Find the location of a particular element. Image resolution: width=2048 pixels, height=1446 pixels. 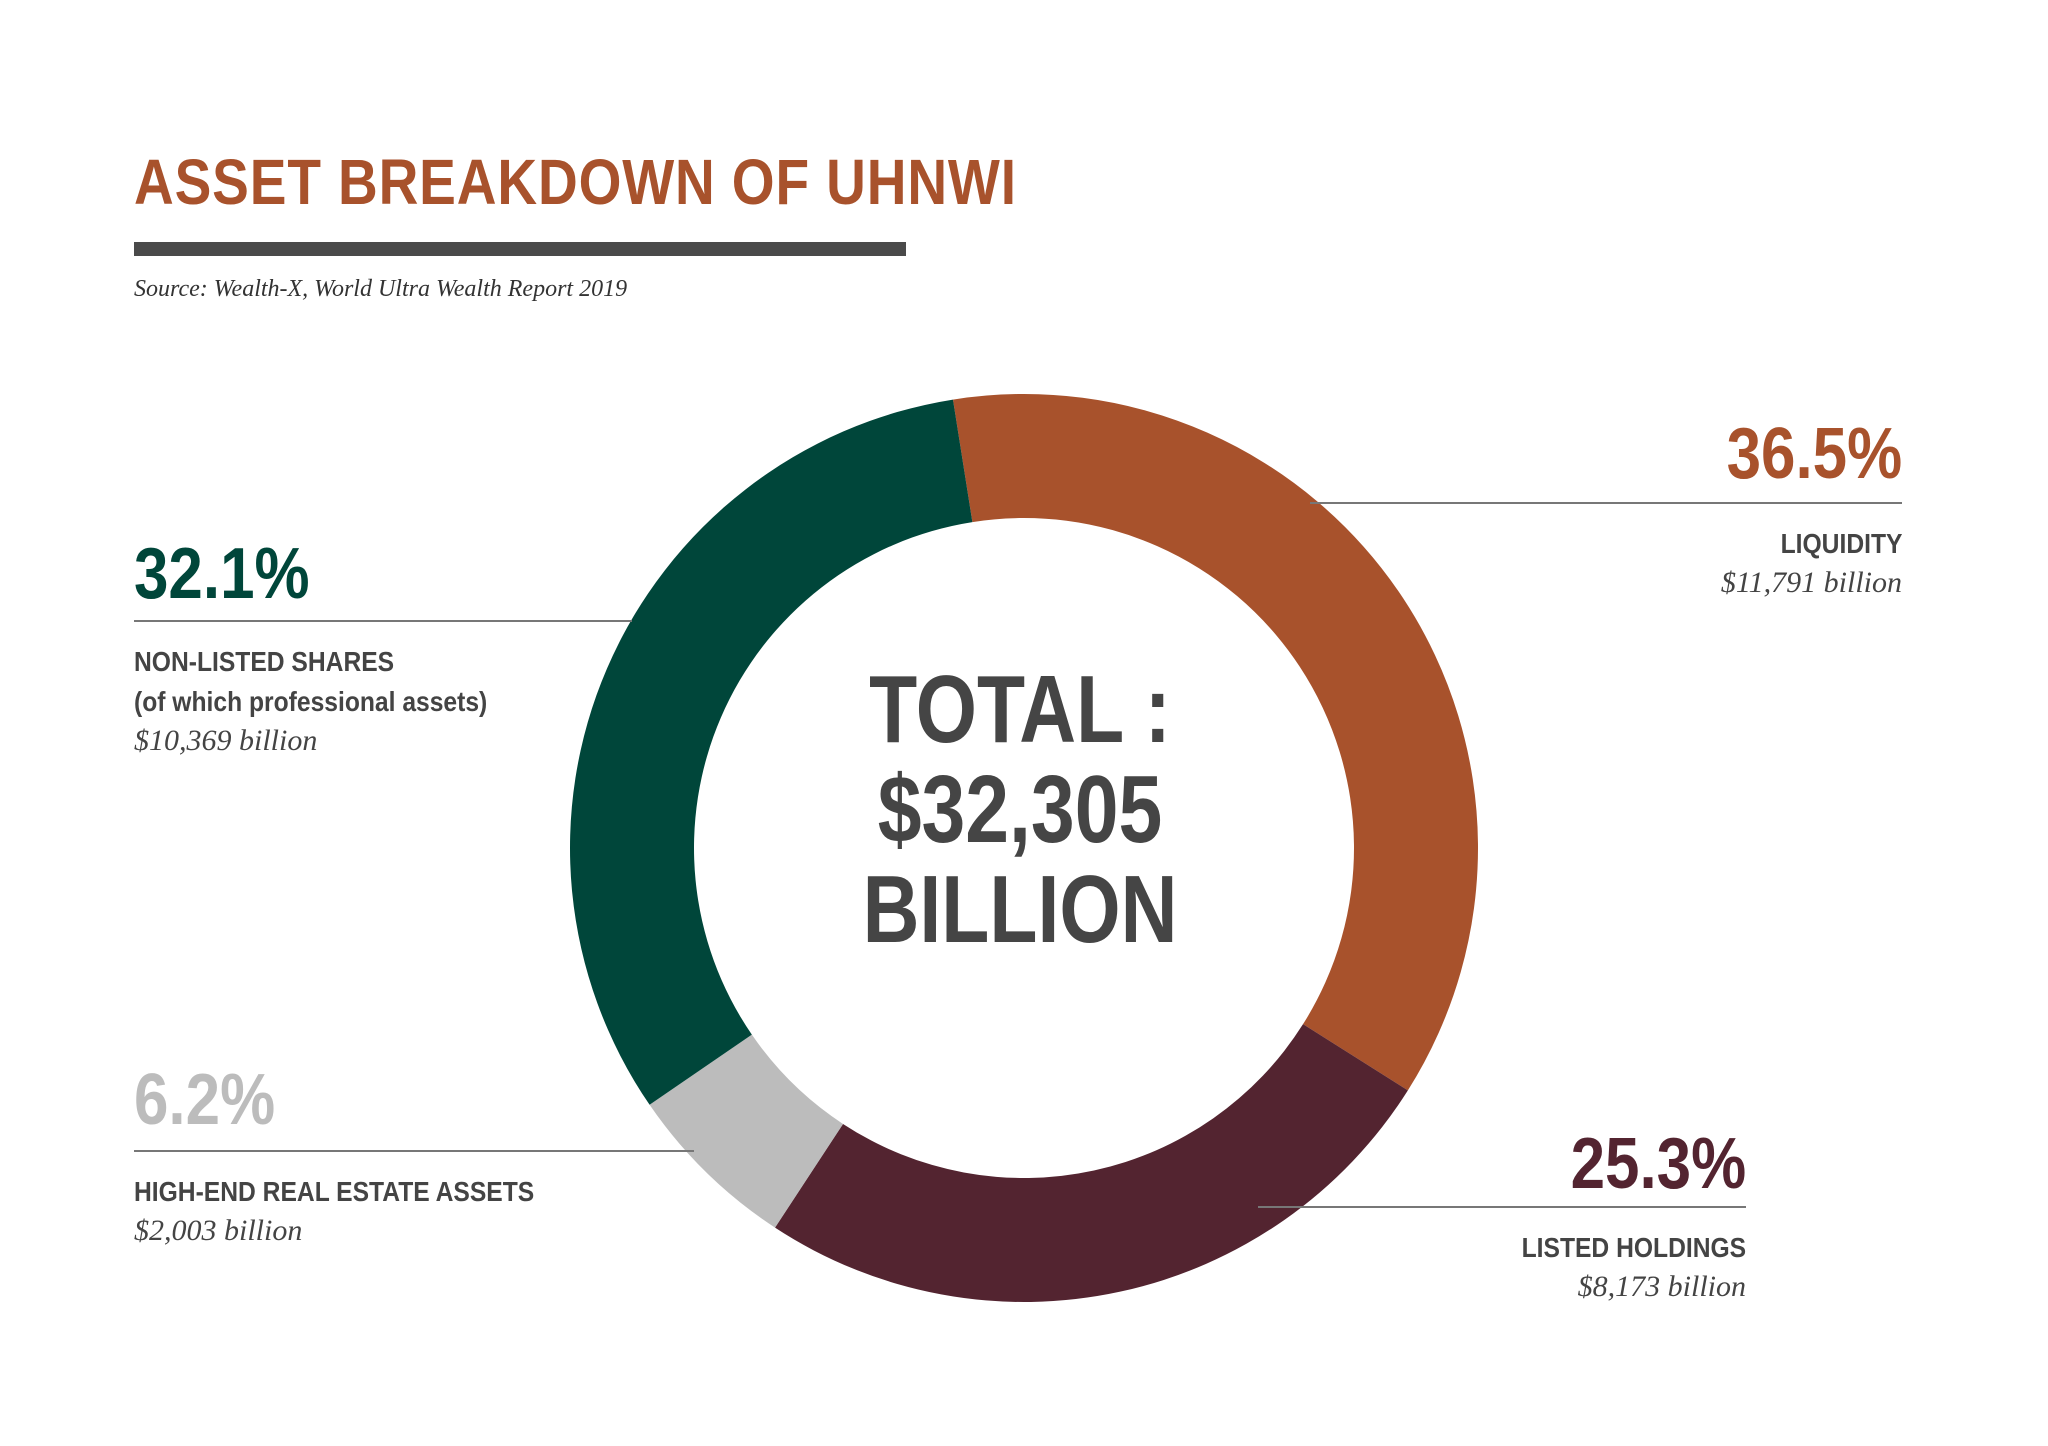

non-listed-shares-sublabel: (of which professional assets) is located at coordinates (311, 701).